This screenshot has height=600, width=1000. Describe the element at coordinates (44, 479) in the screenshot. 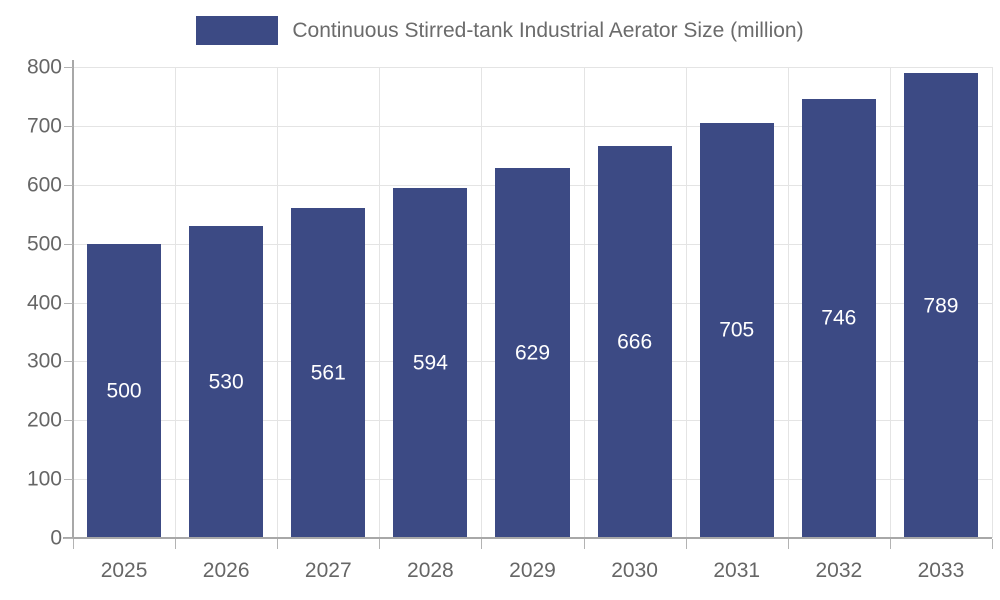

I see `y-axis-tick-label: 100` at that location.